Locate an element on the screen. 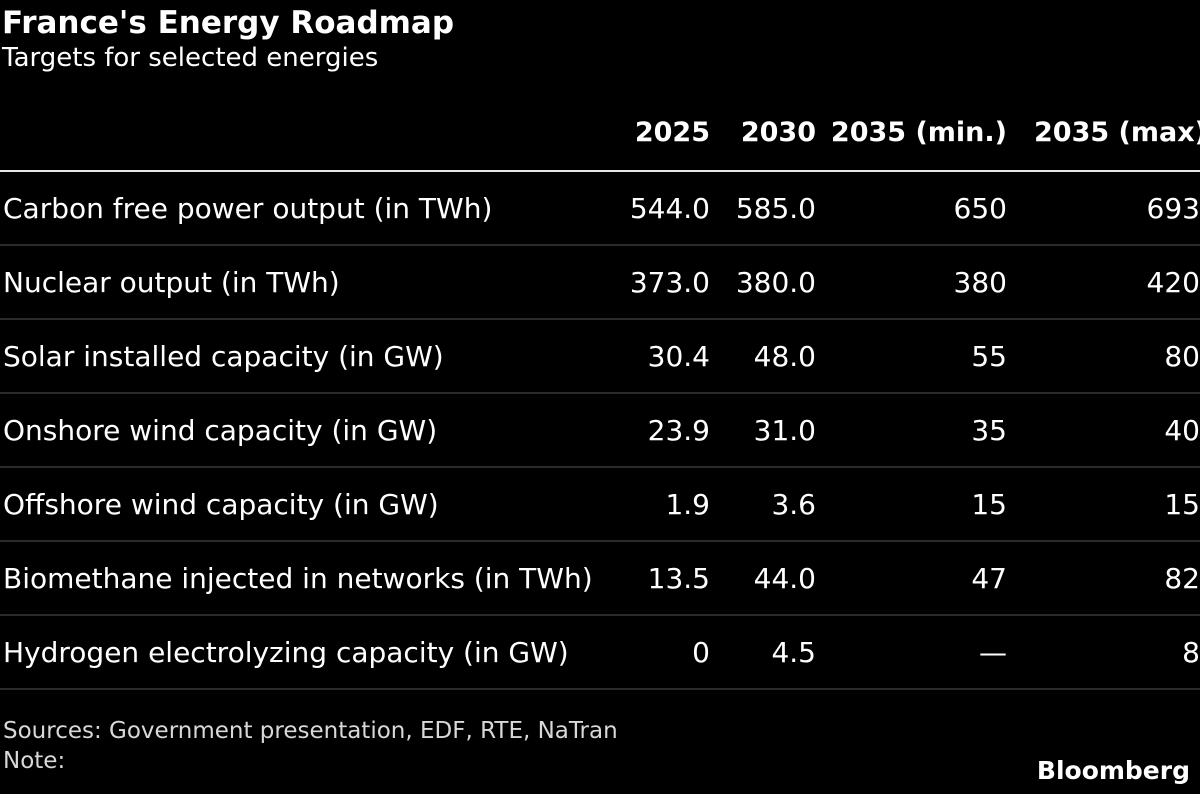  row-label: Nuclear output (in TWh) is located at coordinates (270, 282).